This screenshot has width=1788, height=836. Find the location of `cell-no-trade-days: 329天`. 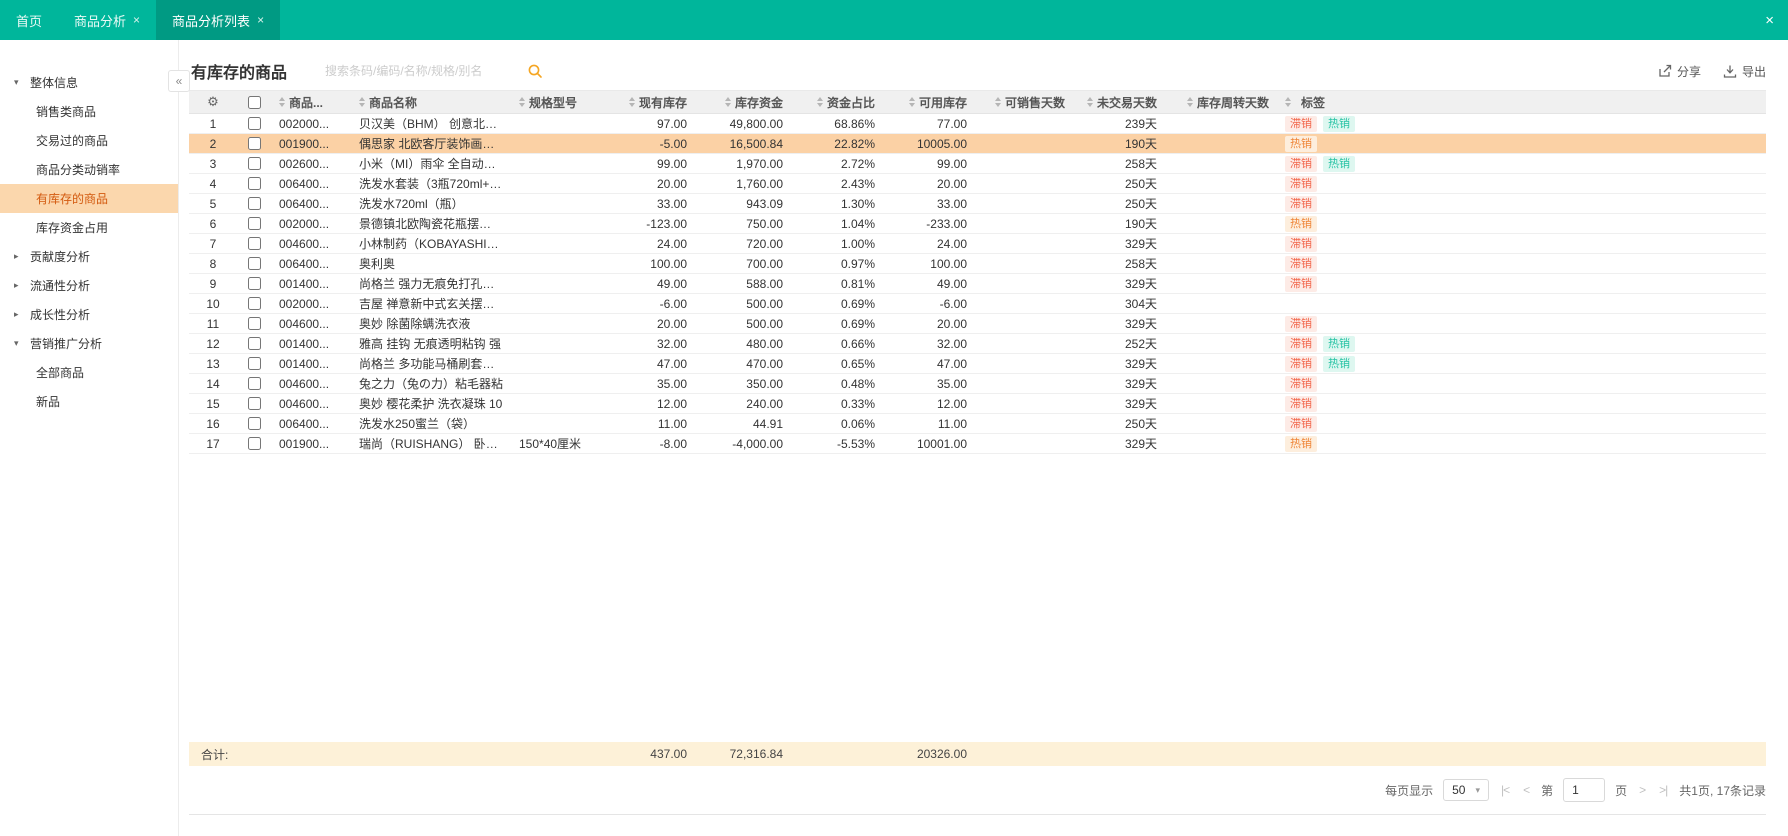

cell-no-trade-days: 329天 is located at coordinates (1140, 364).